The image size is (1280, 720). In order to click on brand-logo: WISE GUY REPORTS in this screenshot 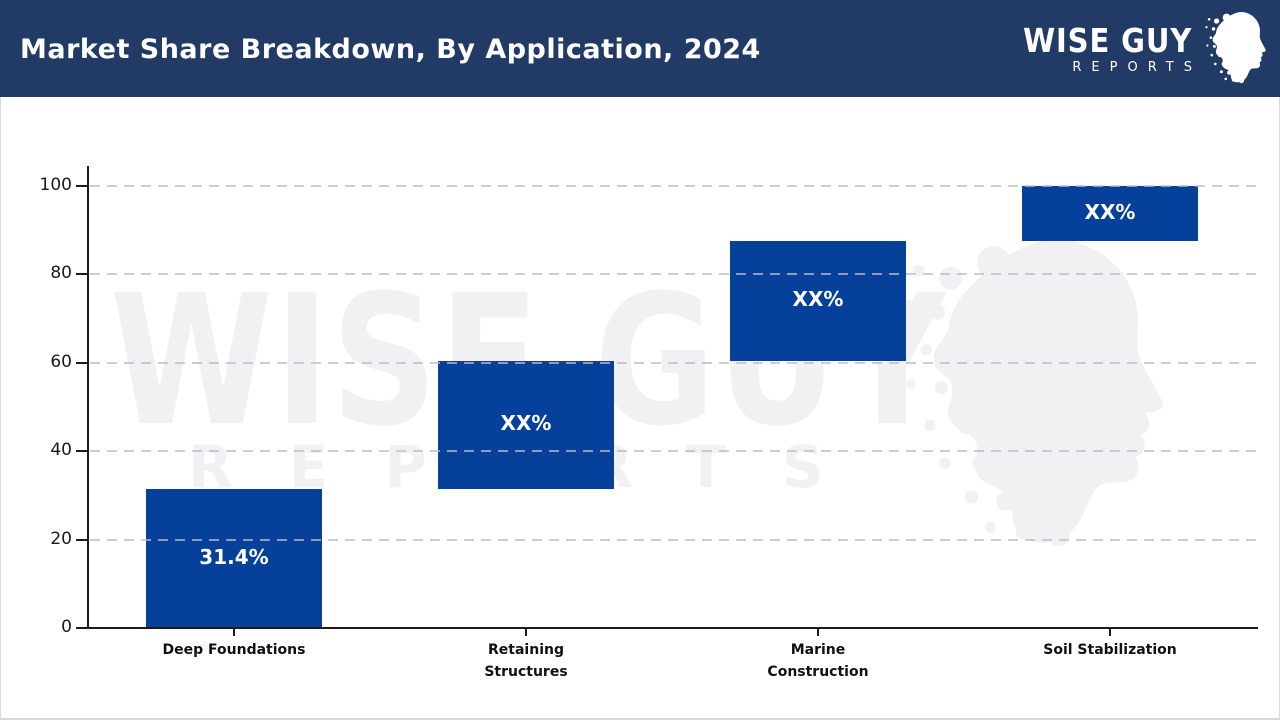, I will do `click(1133, 49)`.